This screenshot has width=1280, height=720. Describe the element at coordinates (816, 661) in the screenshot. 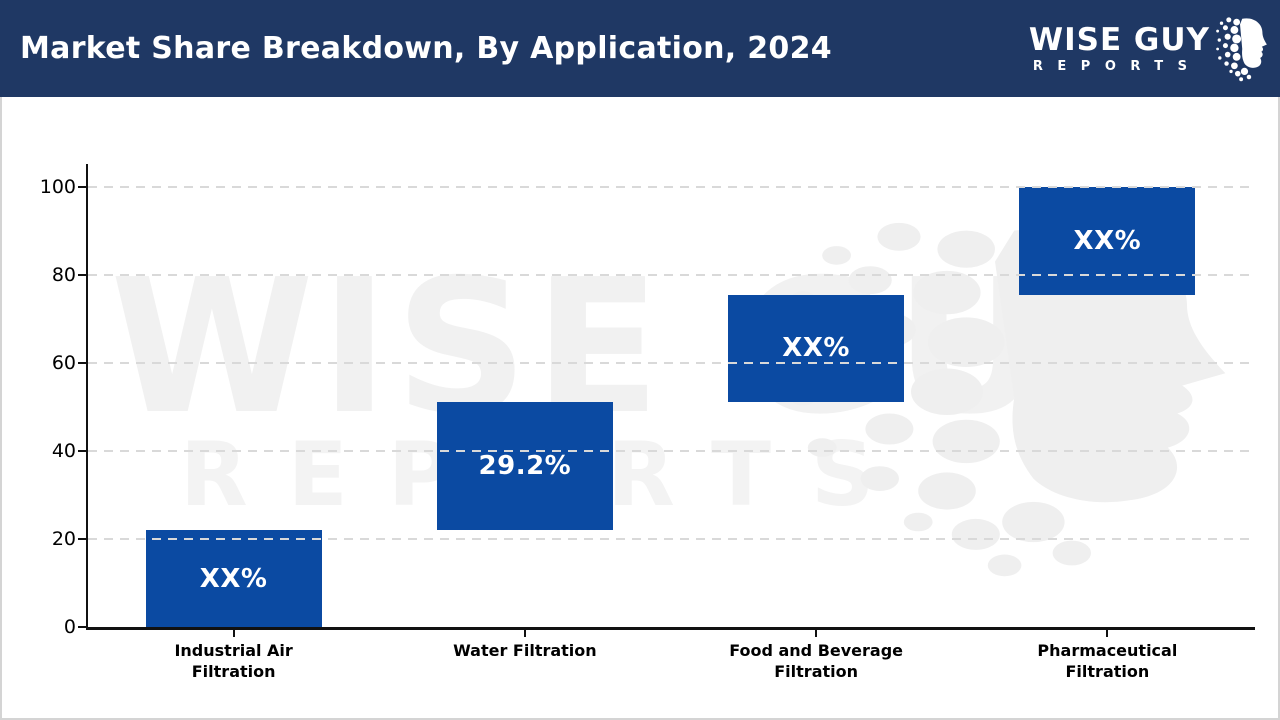

I see `x-category-label: Food and Beverage Filtration` at that location.